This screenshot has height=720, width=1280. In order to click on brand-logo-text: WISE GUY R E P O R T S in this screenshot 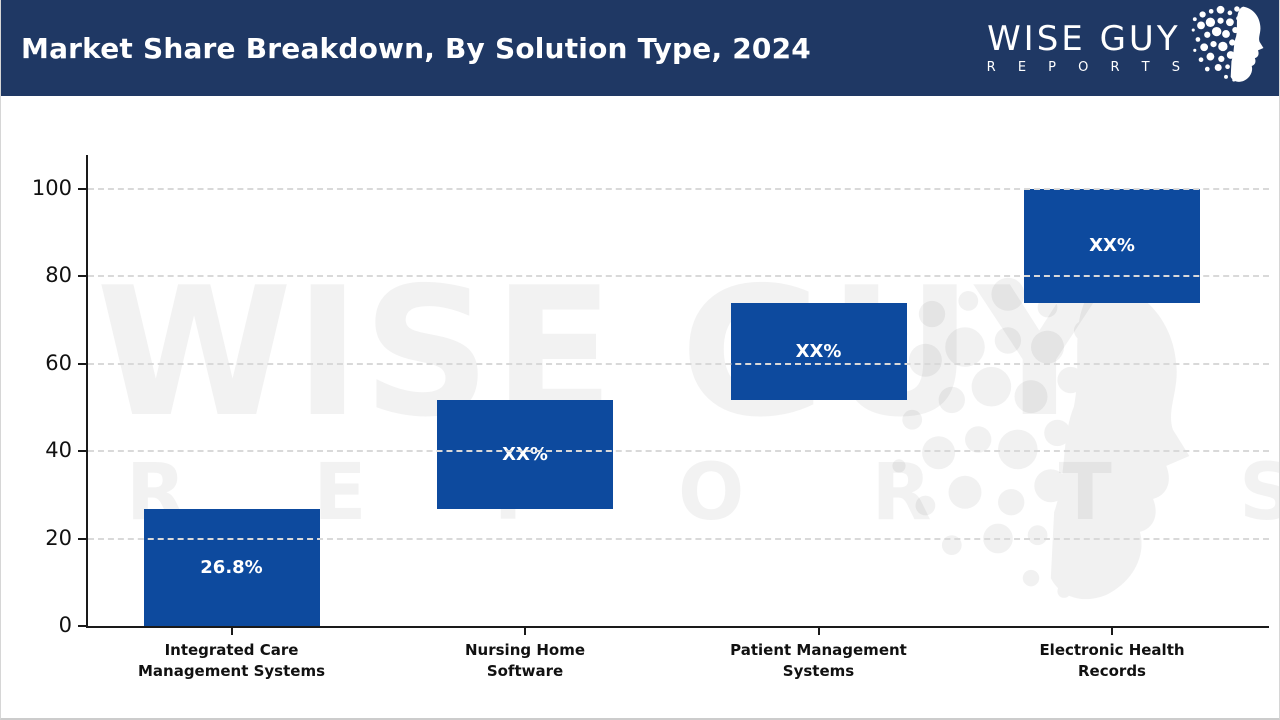, I will do `click(1084, 48)`.